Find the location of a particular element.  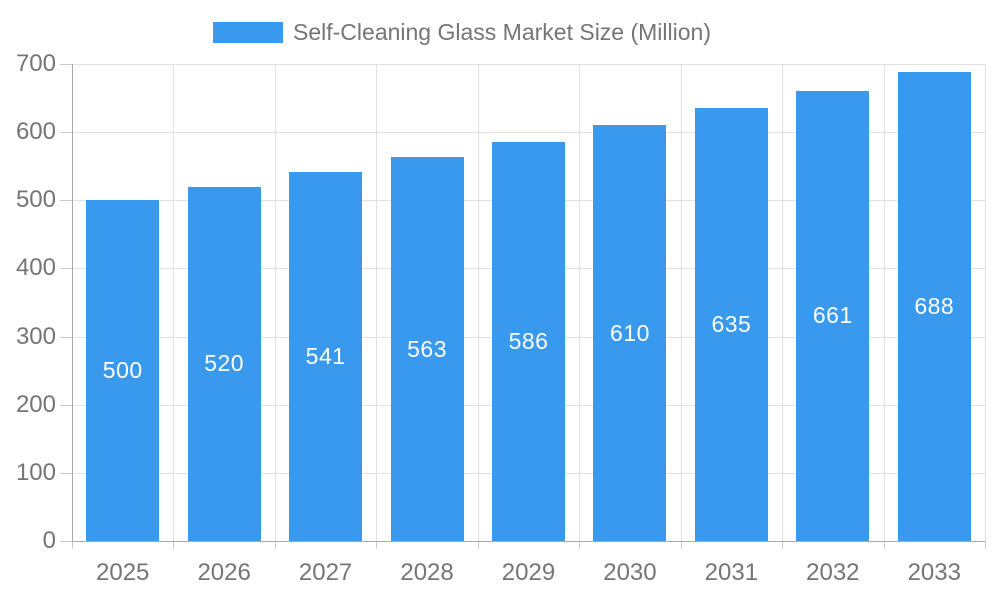

bar-value-label: 541 is located at coordinates (325, 356).